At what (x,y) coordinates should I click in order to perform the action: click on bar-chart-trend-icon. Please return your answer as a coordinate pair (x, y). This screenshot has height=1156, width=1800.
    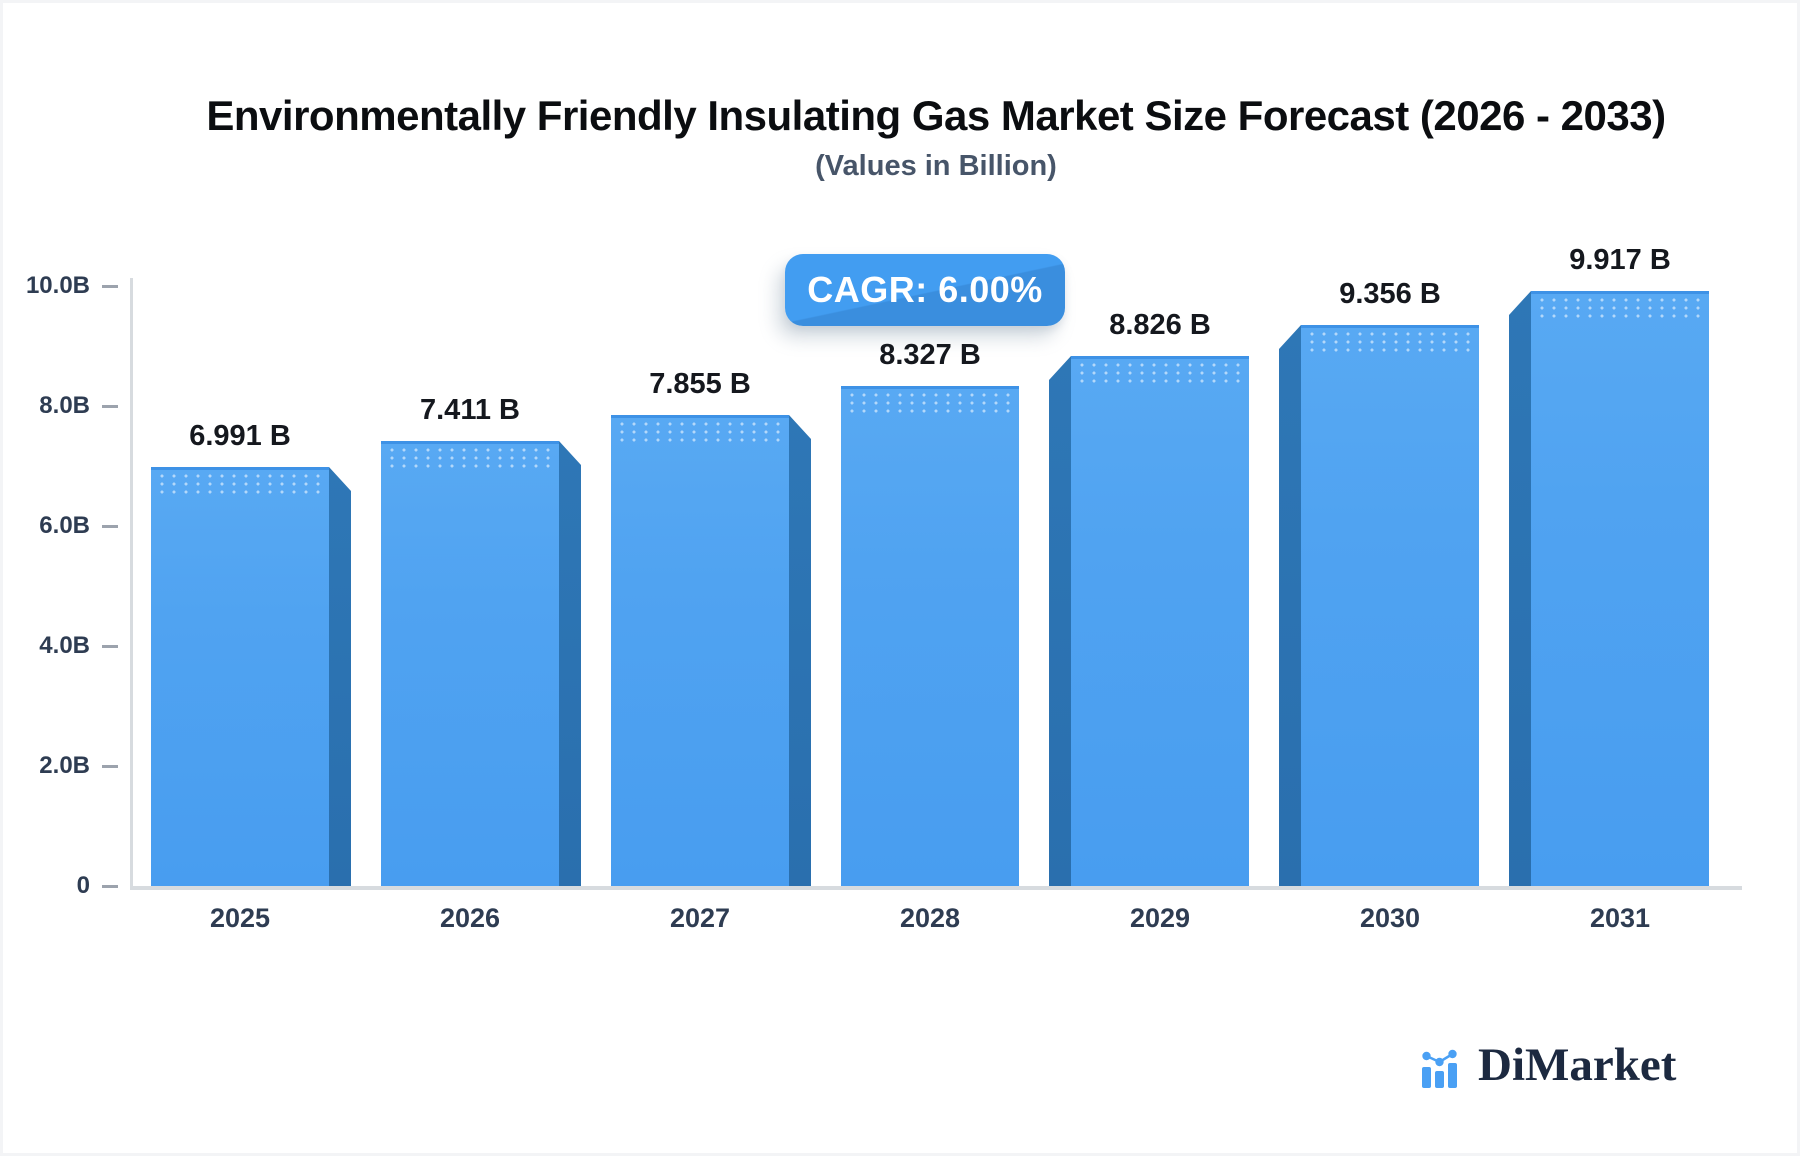
    Looking at the image, I should click on (1439, 1068).